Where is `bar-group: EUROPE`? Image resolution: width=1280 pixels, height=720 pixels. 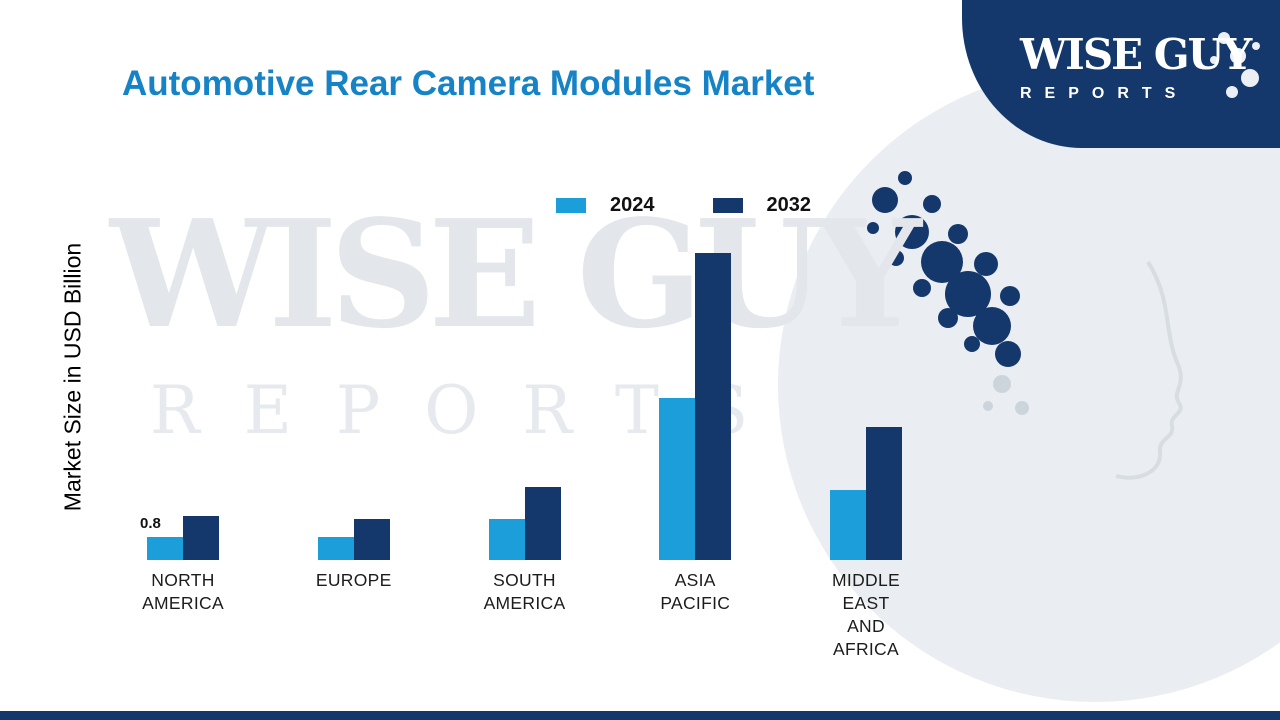 bar-group: EUROPE is located at coordinates (354, 455).